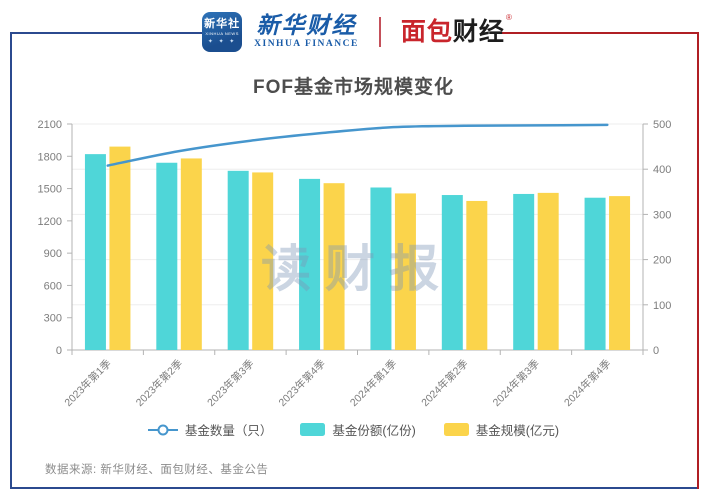  What do you see at coordinates (306, 44) in the screenshot?
I see `xinhua-finance-sub: XINHUA FINANCE` at bounding box center [306, 44].